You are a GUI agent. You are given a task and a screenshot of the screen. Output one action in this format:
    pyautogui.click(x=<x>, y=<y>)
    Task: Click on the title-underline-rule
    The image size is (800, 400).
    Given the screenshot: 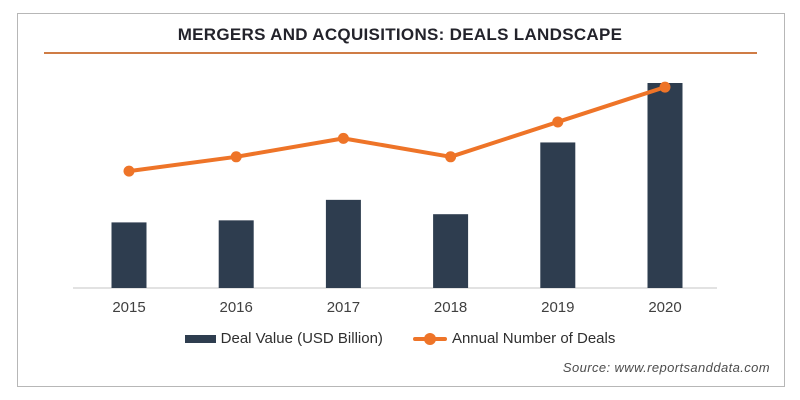 What is the action you would take?
    pyautogui.click(x=400, y=53)
    